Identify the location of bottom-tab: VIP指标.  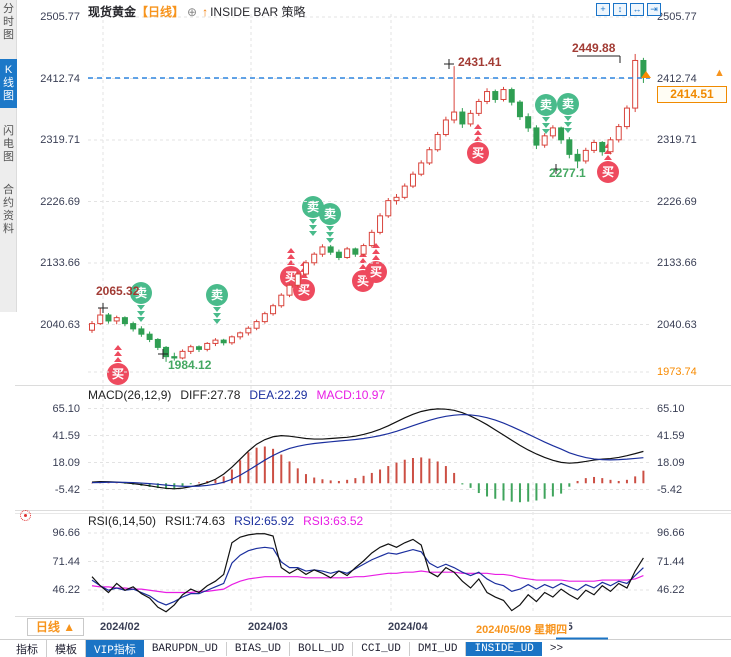
(115, 648).